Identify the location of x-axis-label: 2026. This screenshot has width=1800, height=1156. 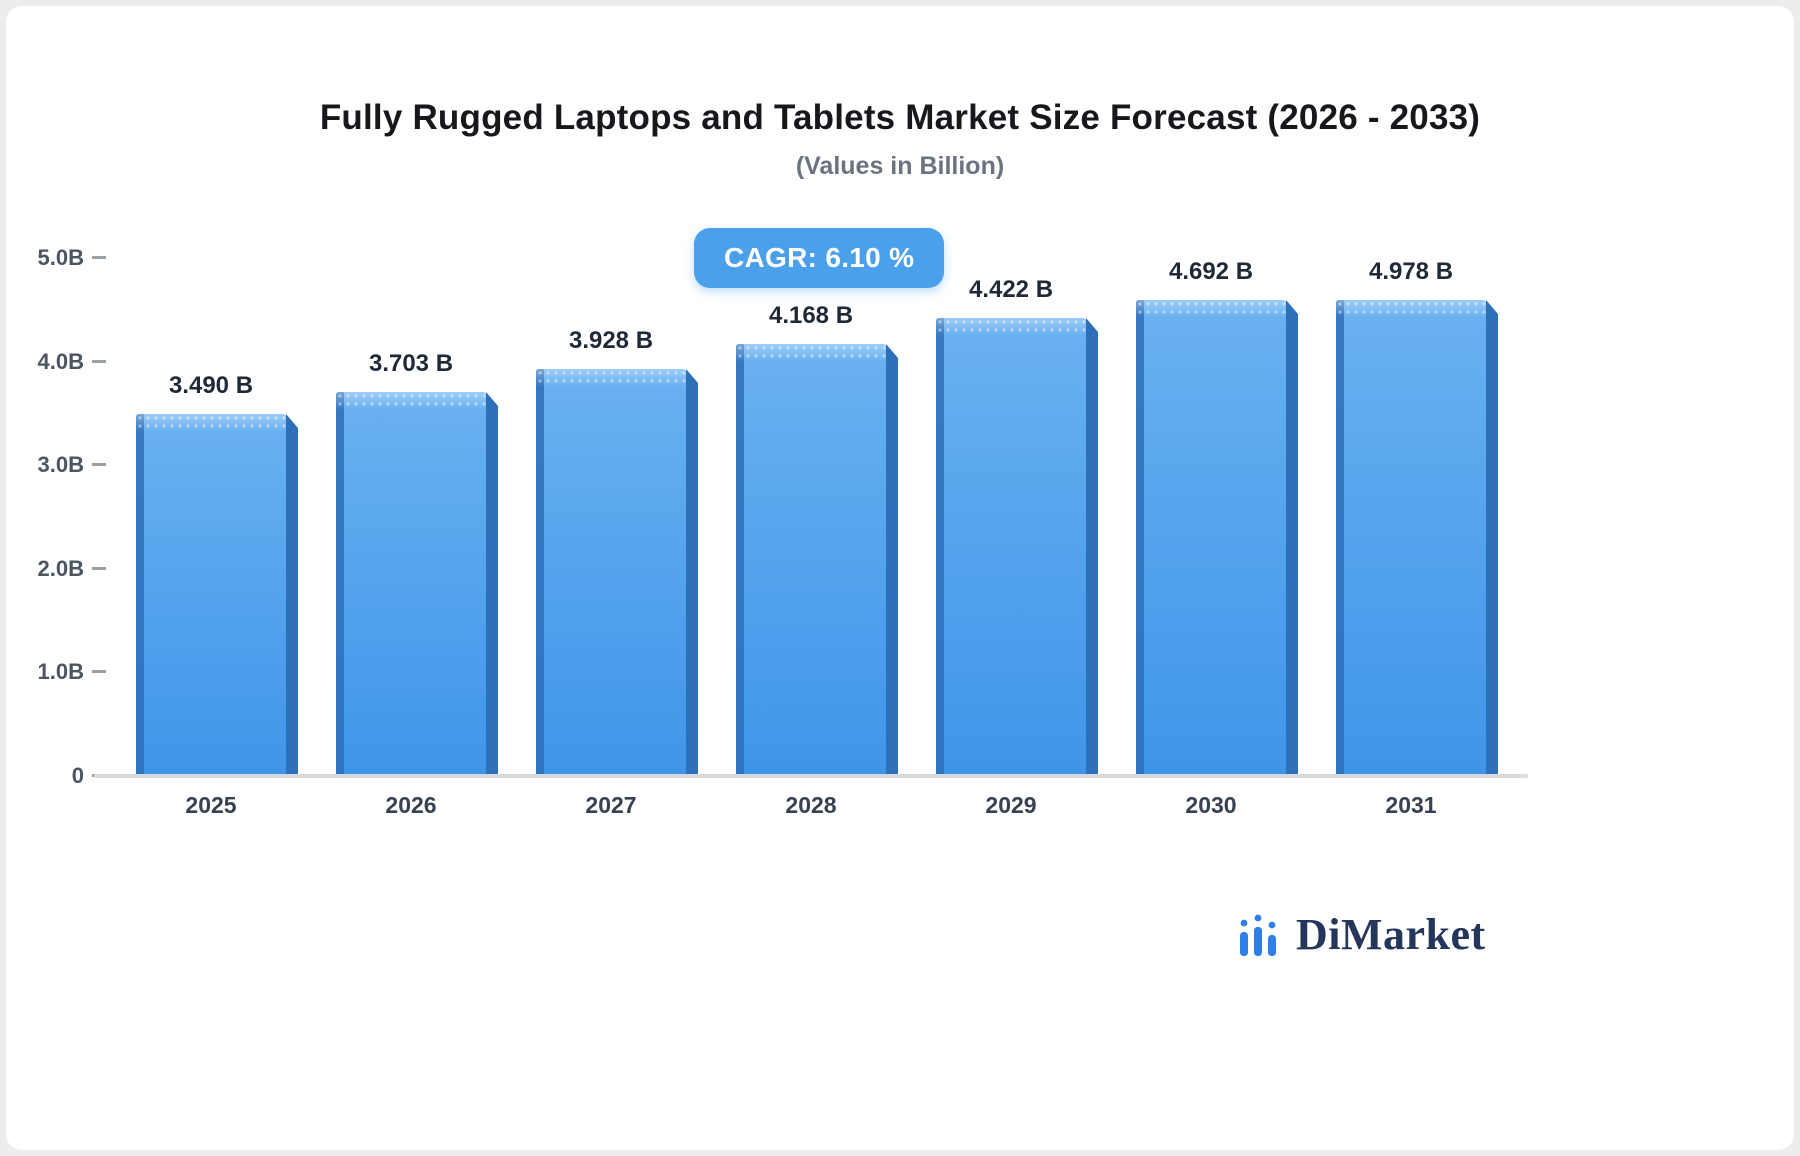
(411, 805).